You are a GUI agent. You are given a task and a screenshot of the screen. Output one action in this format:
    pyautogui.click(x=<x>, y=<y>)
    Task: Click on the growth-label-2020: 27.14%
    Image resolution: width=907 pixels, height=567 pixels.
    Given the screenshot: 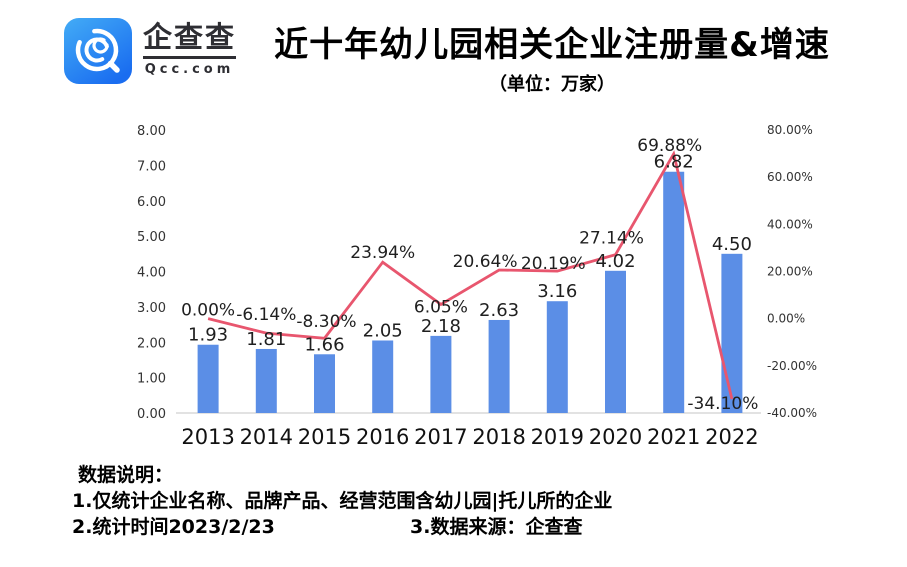 What is the action you would take?
    pyautogui.click(x=611, y=239)
    